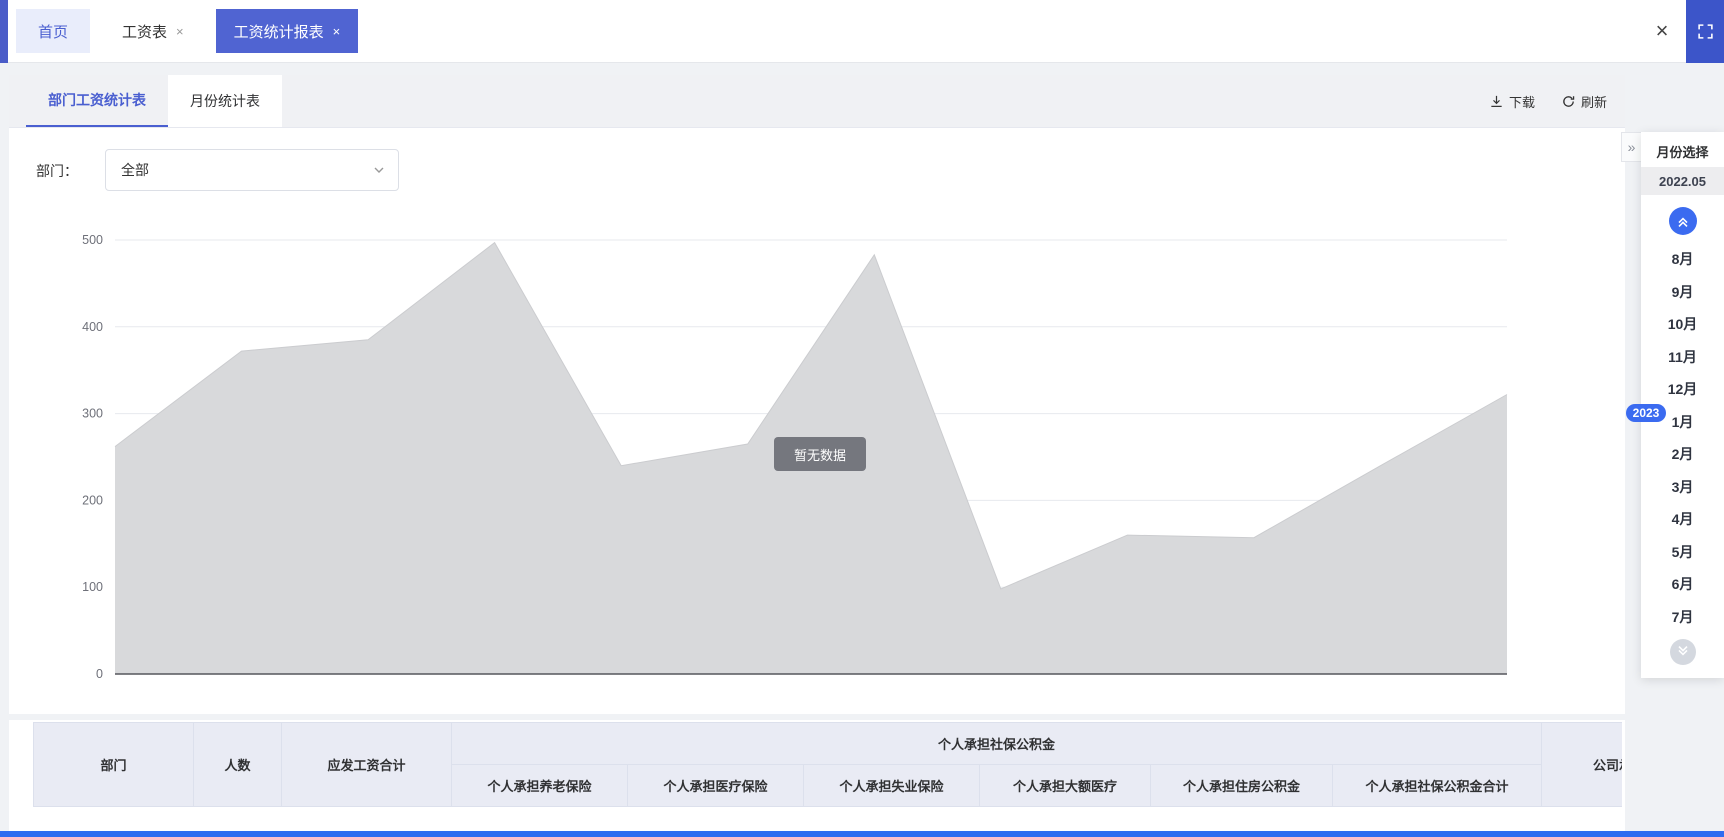 The height and width of the screenshot is (837, 1724). I want to click on tab-home-label: 首页, so click(53, 32).